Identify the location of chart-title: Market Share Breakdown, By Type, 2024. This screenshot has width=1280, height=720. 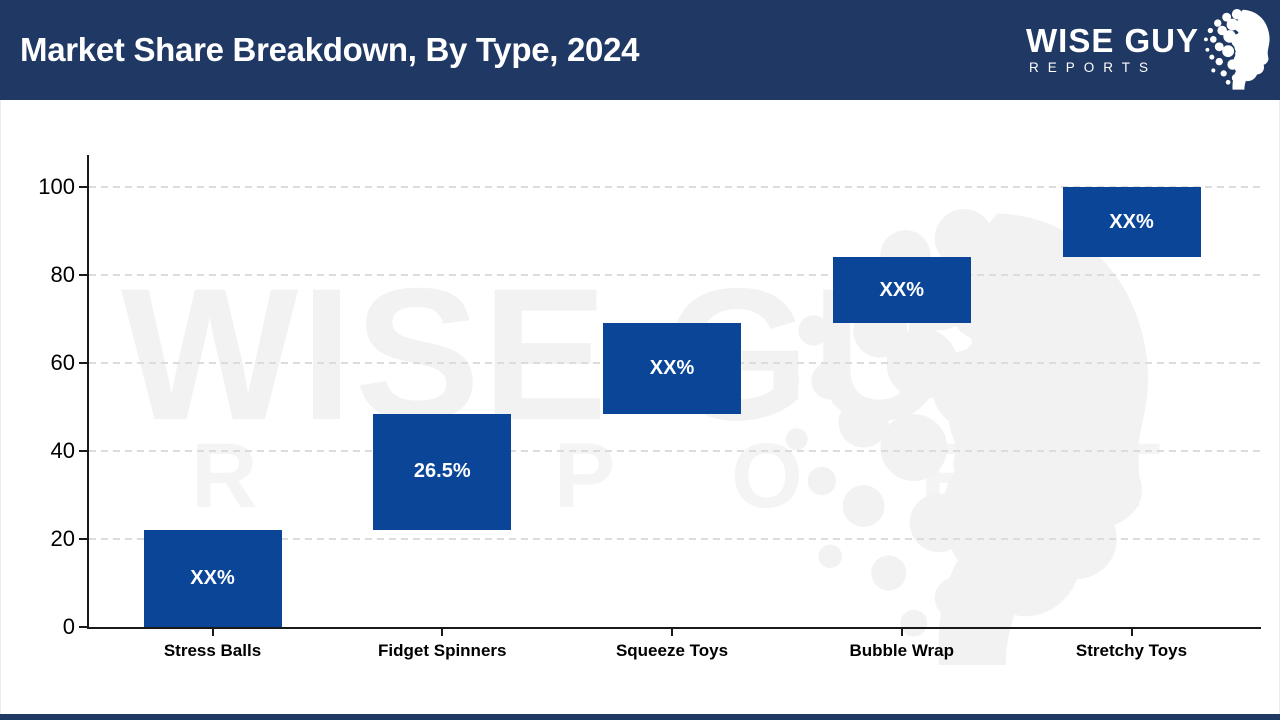
(330, 49).